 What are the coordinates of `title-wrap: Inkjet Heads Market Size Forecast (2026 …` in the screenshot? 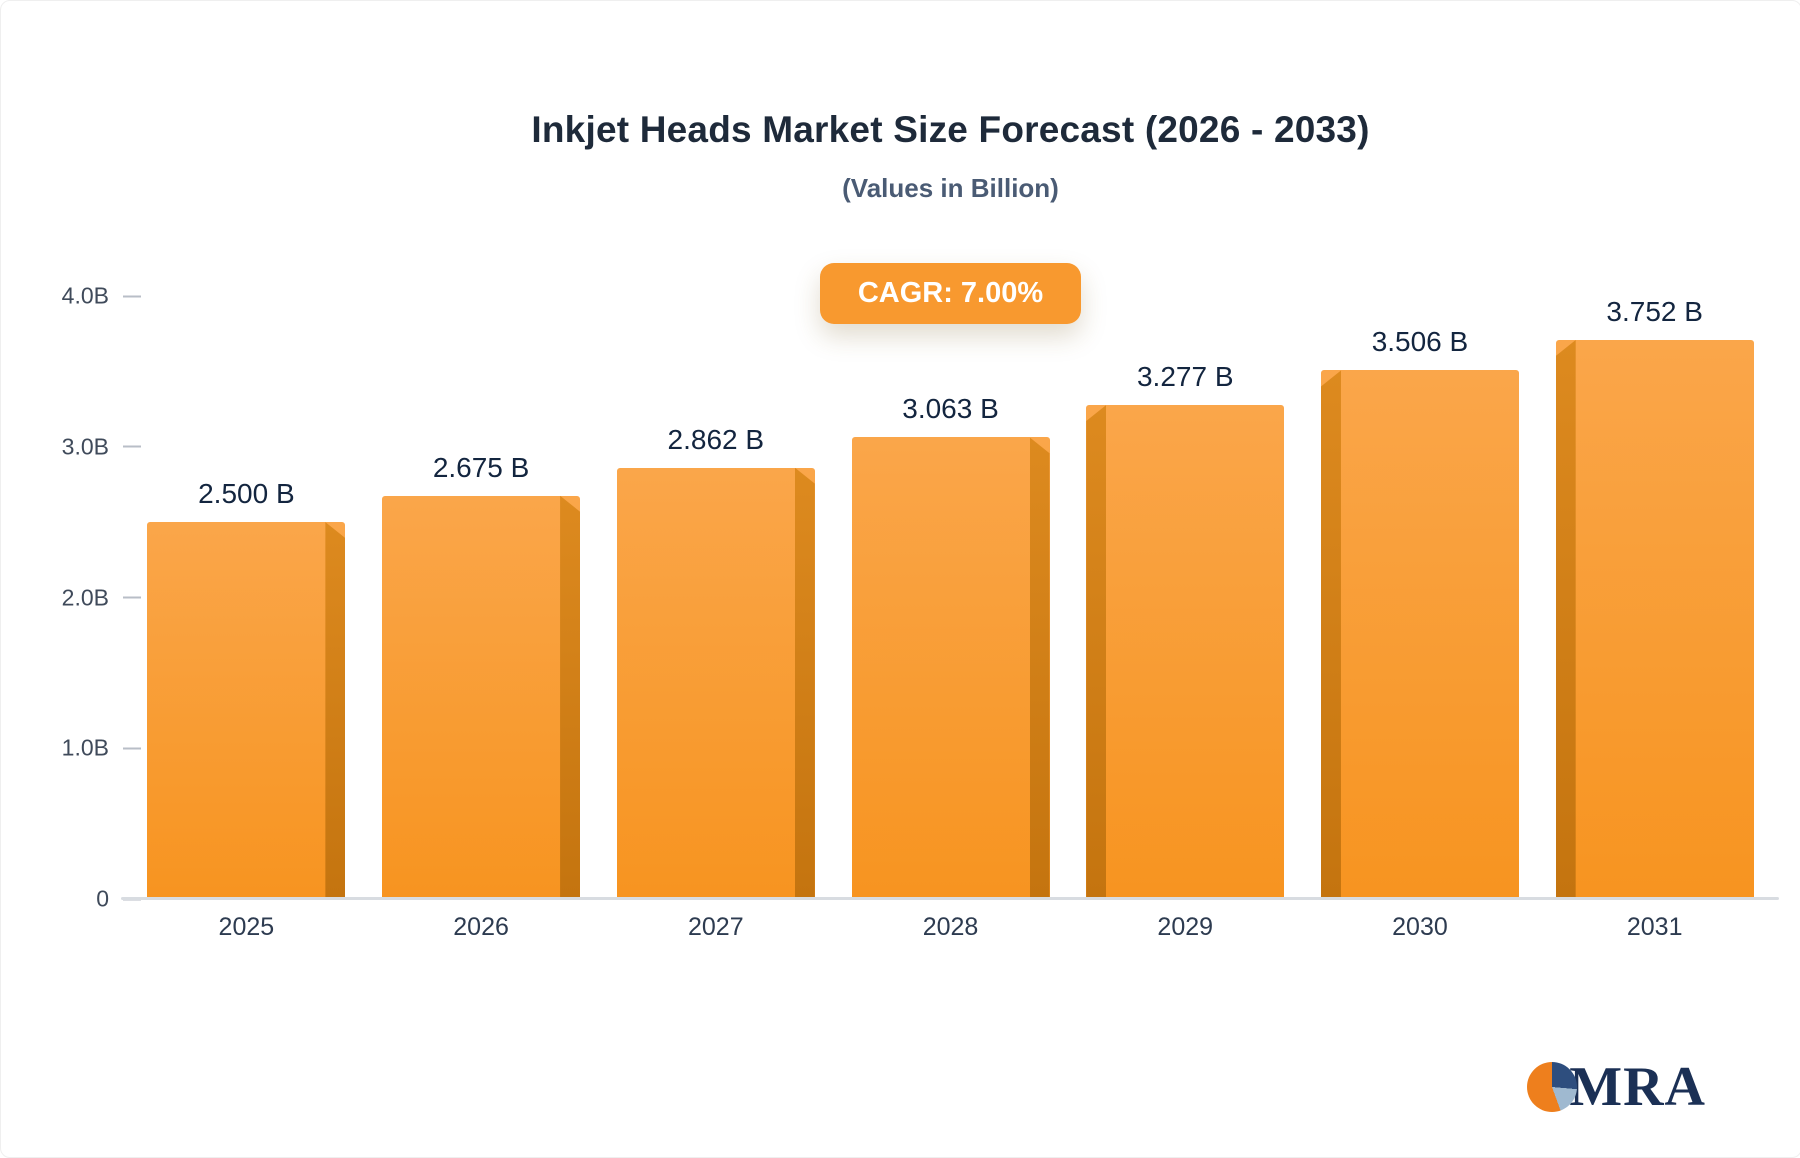 It's located at (950, 130).